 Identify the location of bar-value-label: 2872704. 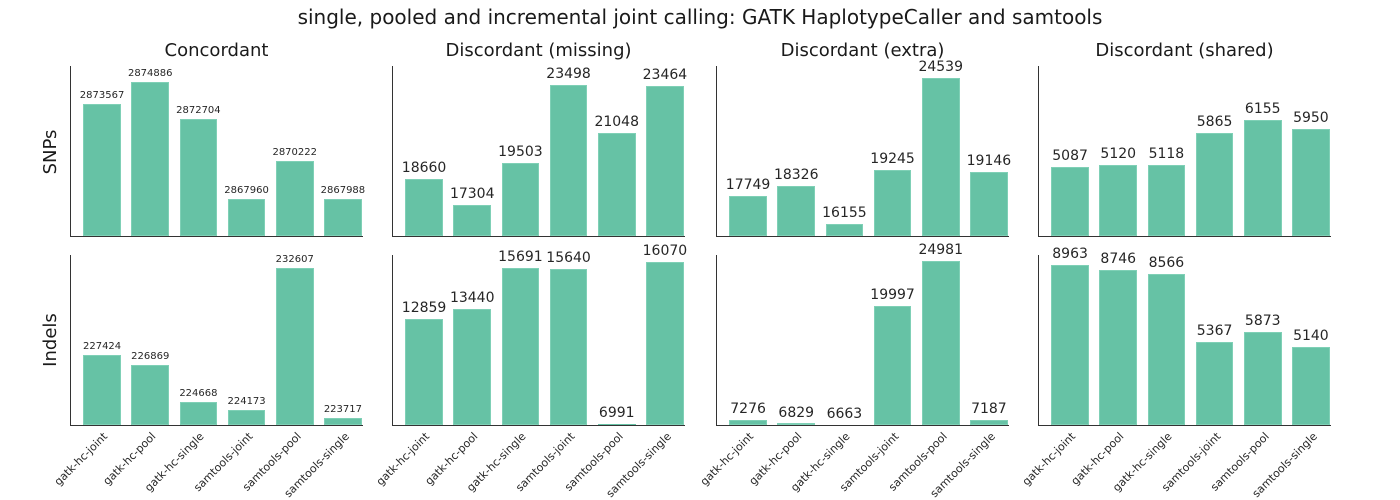
(198, 110).